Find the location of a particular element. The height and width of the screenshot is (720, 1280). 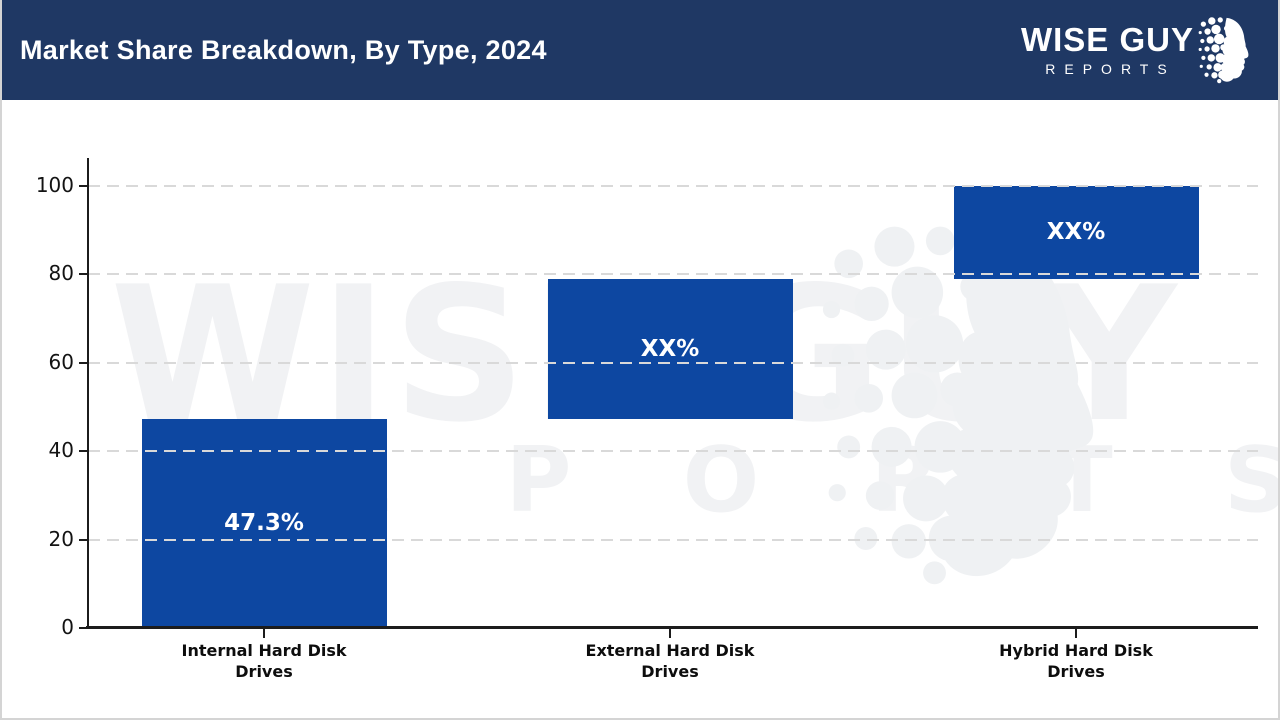

logo-text: WISE GUY REPORTS is located at coordinates (1107, 50).